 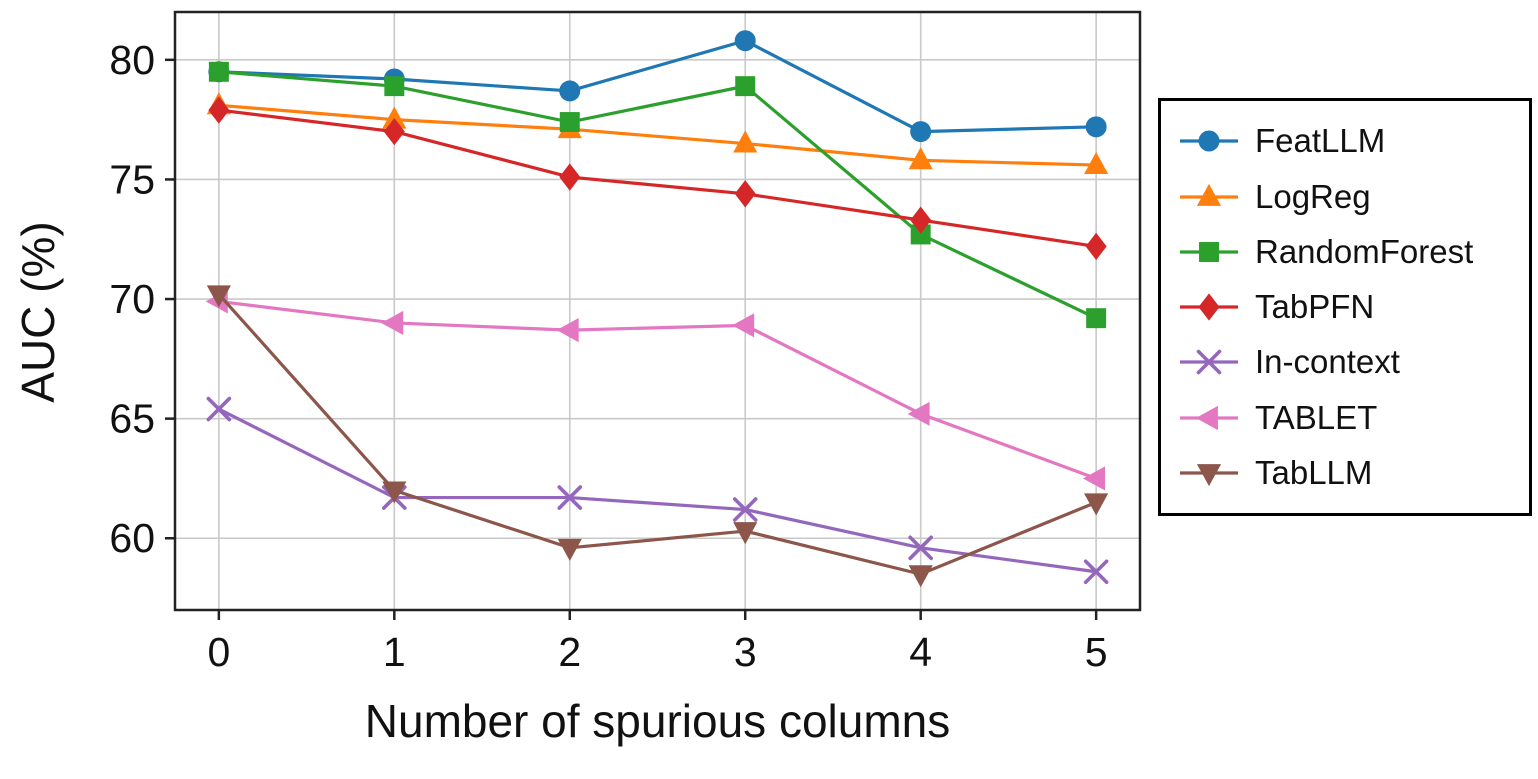 I want to click on x-tick-label: 3, so click(x=745, y=652).